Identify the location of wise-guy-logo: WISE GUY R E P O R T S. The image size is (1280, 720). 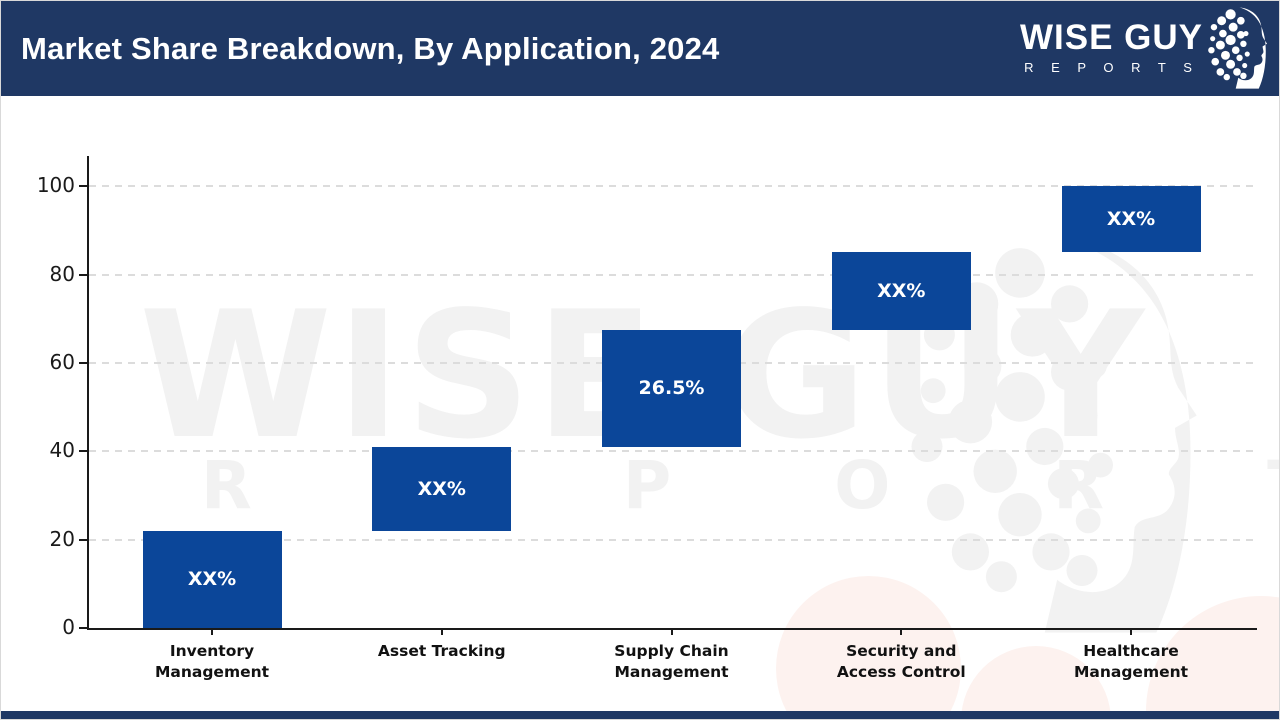
(1144, 47).